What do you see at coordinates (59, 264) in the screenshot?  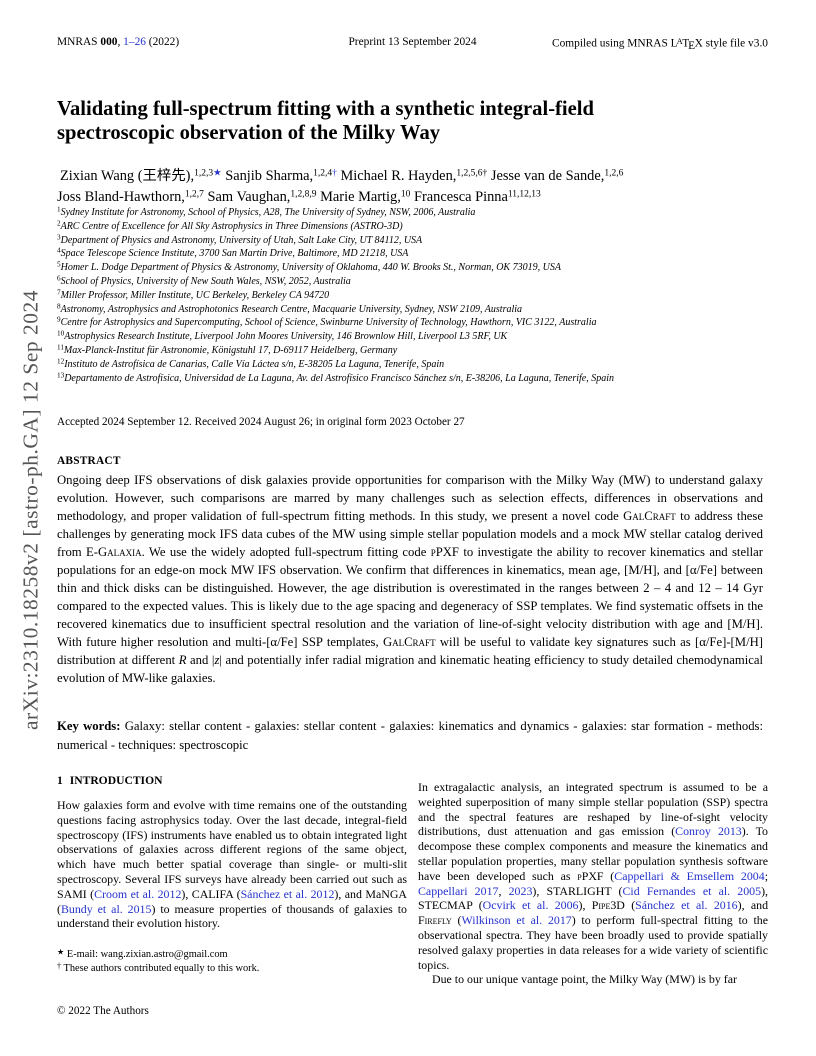 I see `affiliation-number: 5` at bounding box center [59, 264].